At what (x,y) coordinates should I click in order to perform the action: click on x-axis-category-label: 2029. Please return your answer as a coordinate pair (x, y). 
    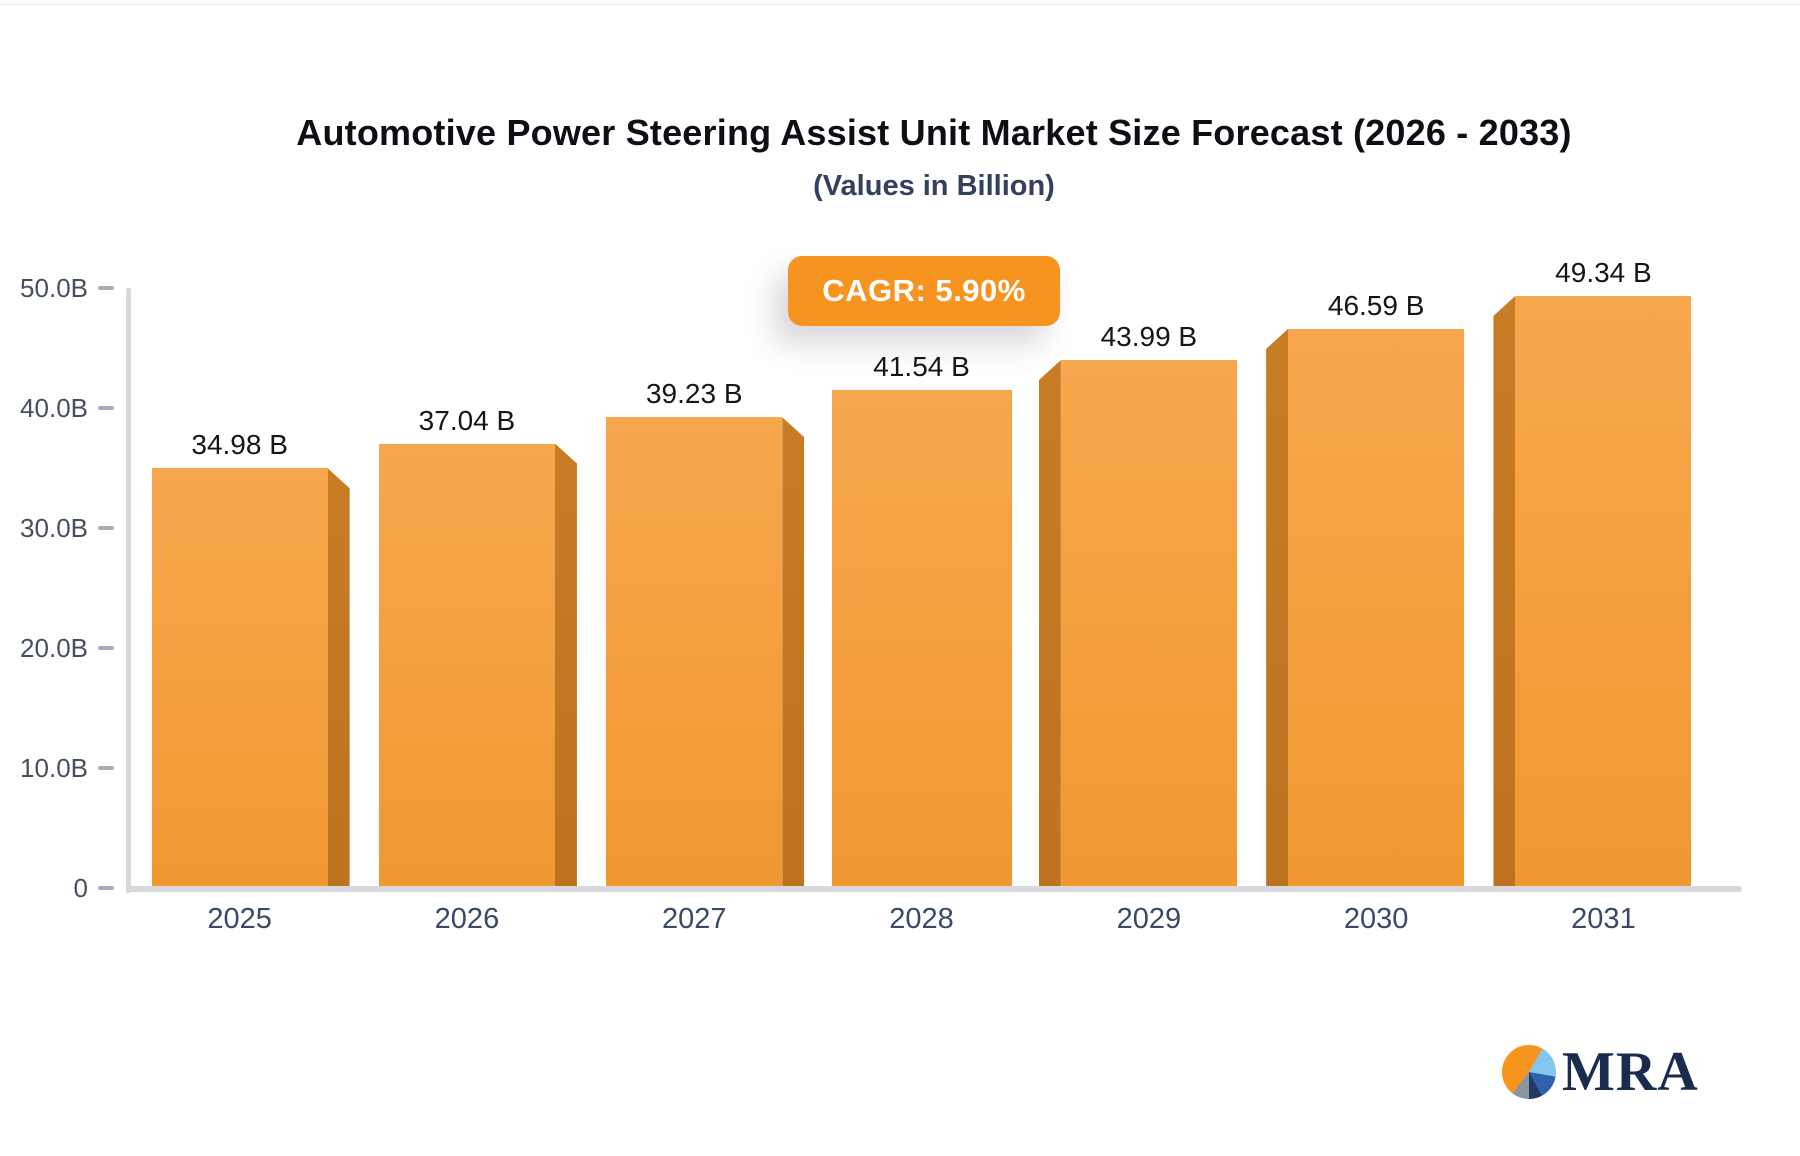
    Looking at the image, I should click on (1149, 919).